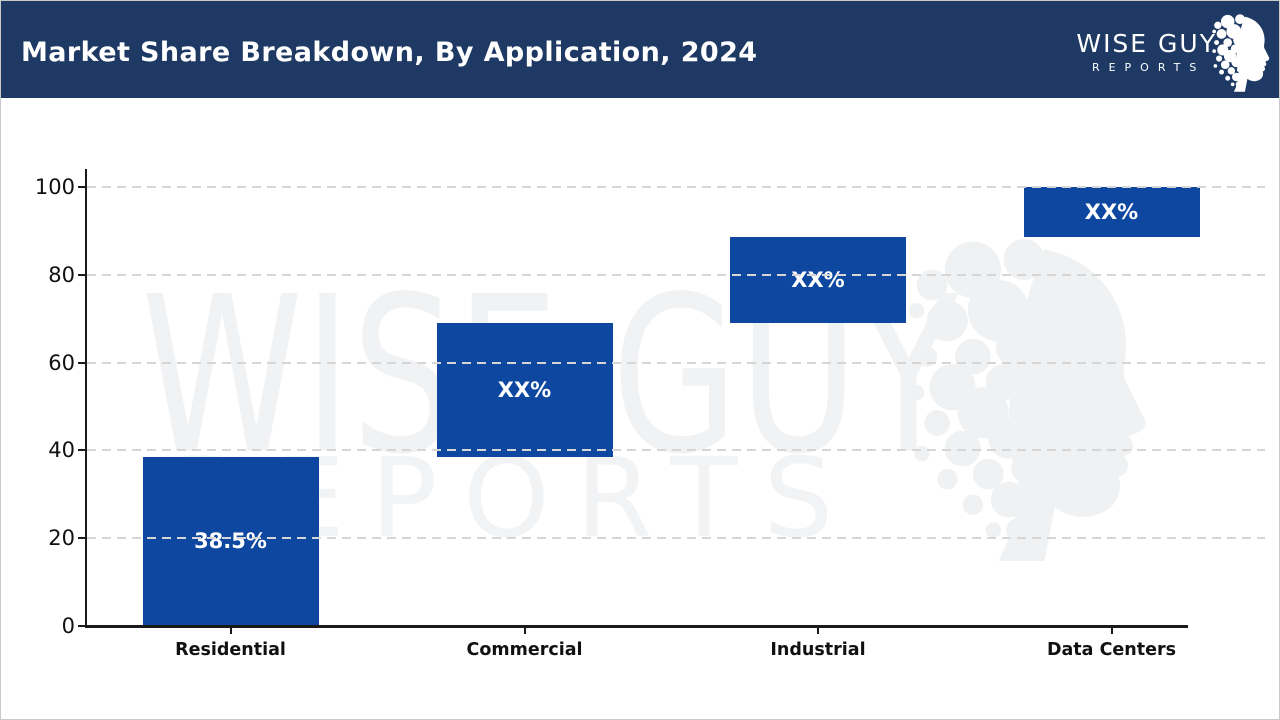 The image size is (1280, 720). What do you see at coordinates (61, 538) in the screenshot?
I see `y-tick-label-20: 20` at bounding box center [61, 538].